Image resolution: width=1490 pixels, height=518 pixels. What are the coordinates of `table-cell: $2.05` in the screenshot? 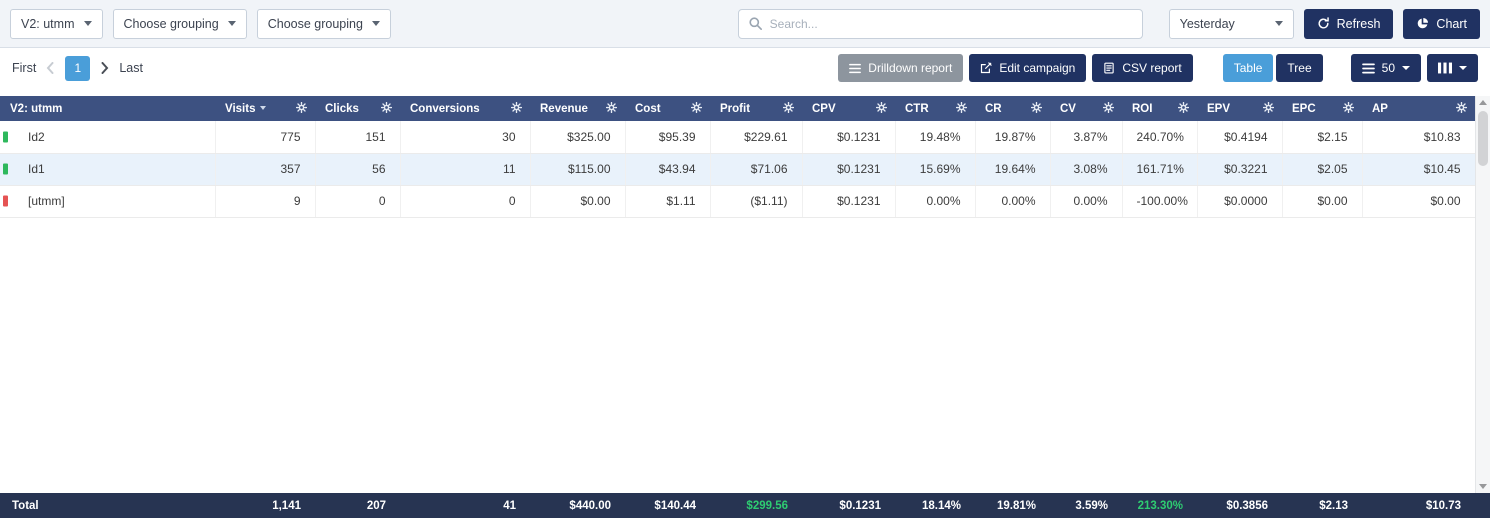 It's located at (1322, 169).